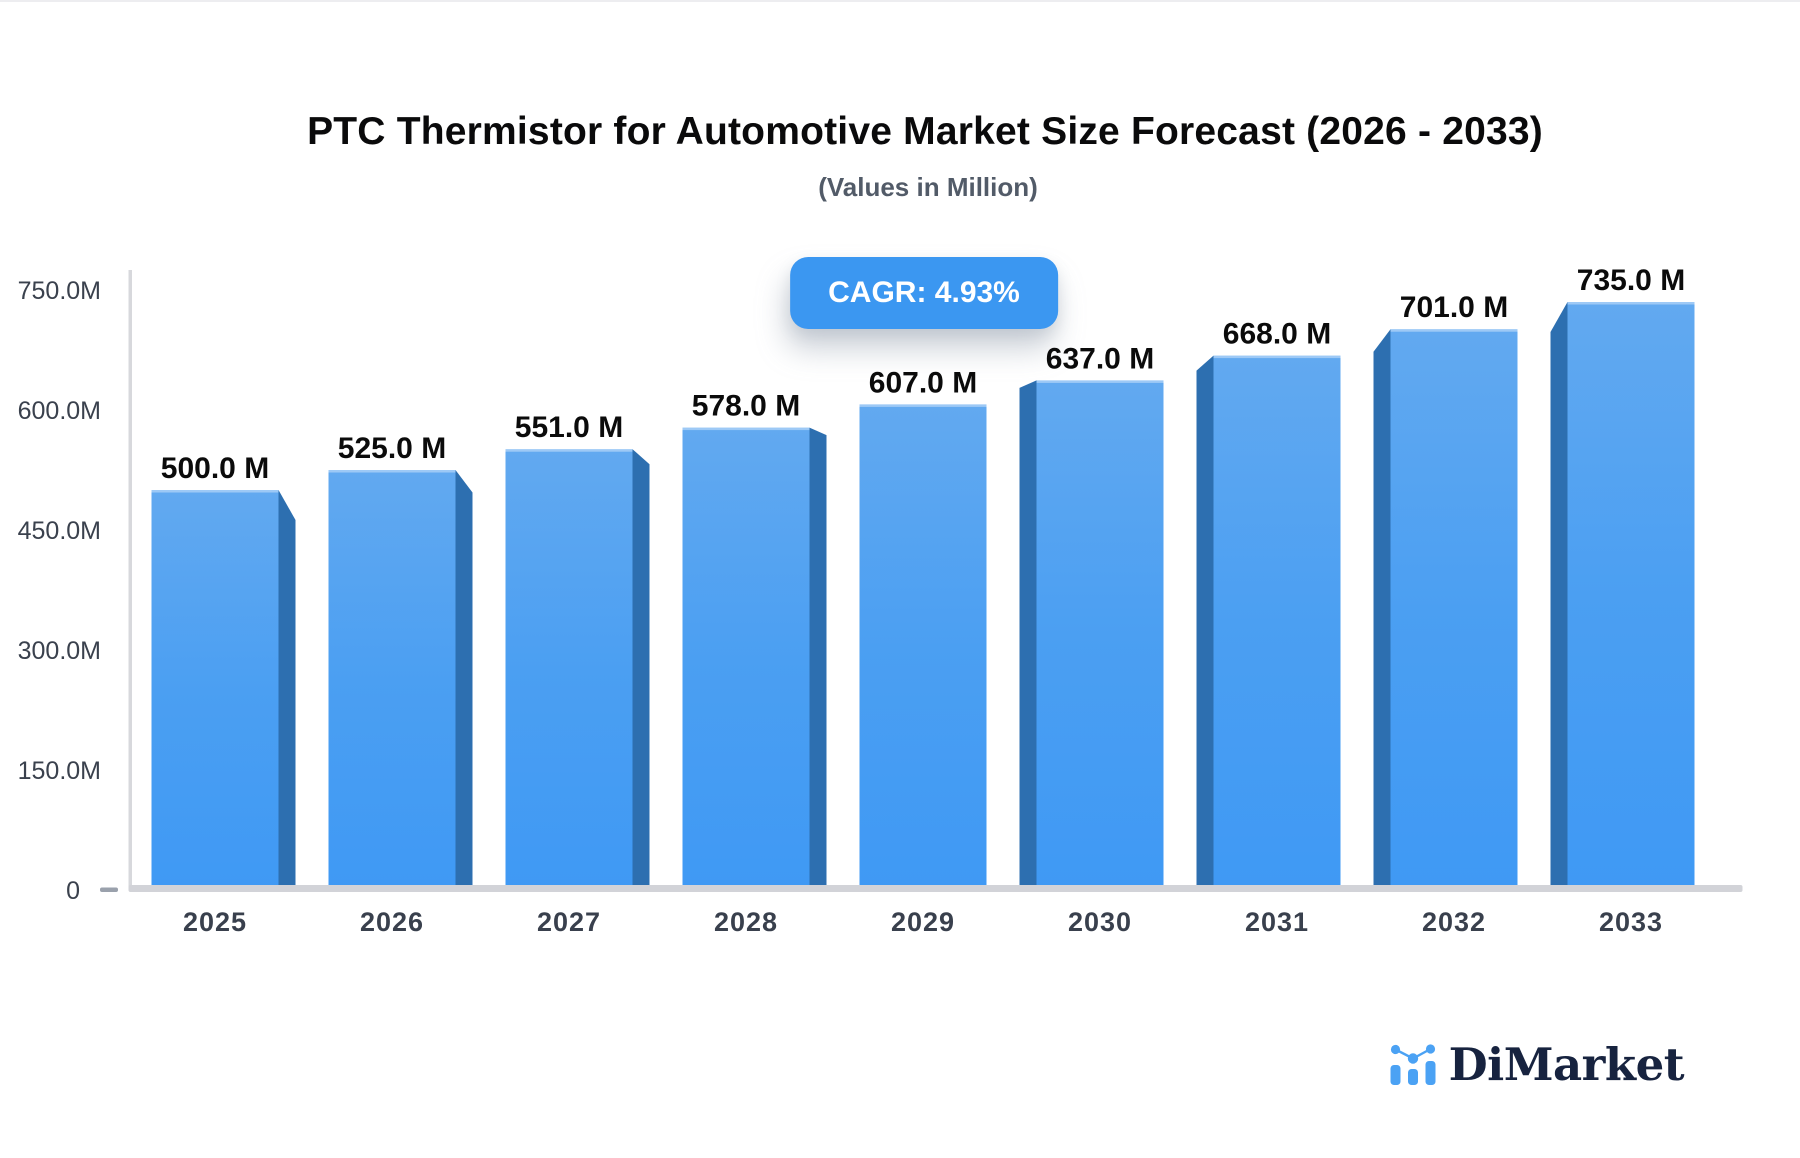 This screenshot has height=1158, width=1800. I want to click on y-tick-label: 750.0M, so click(59, 291).